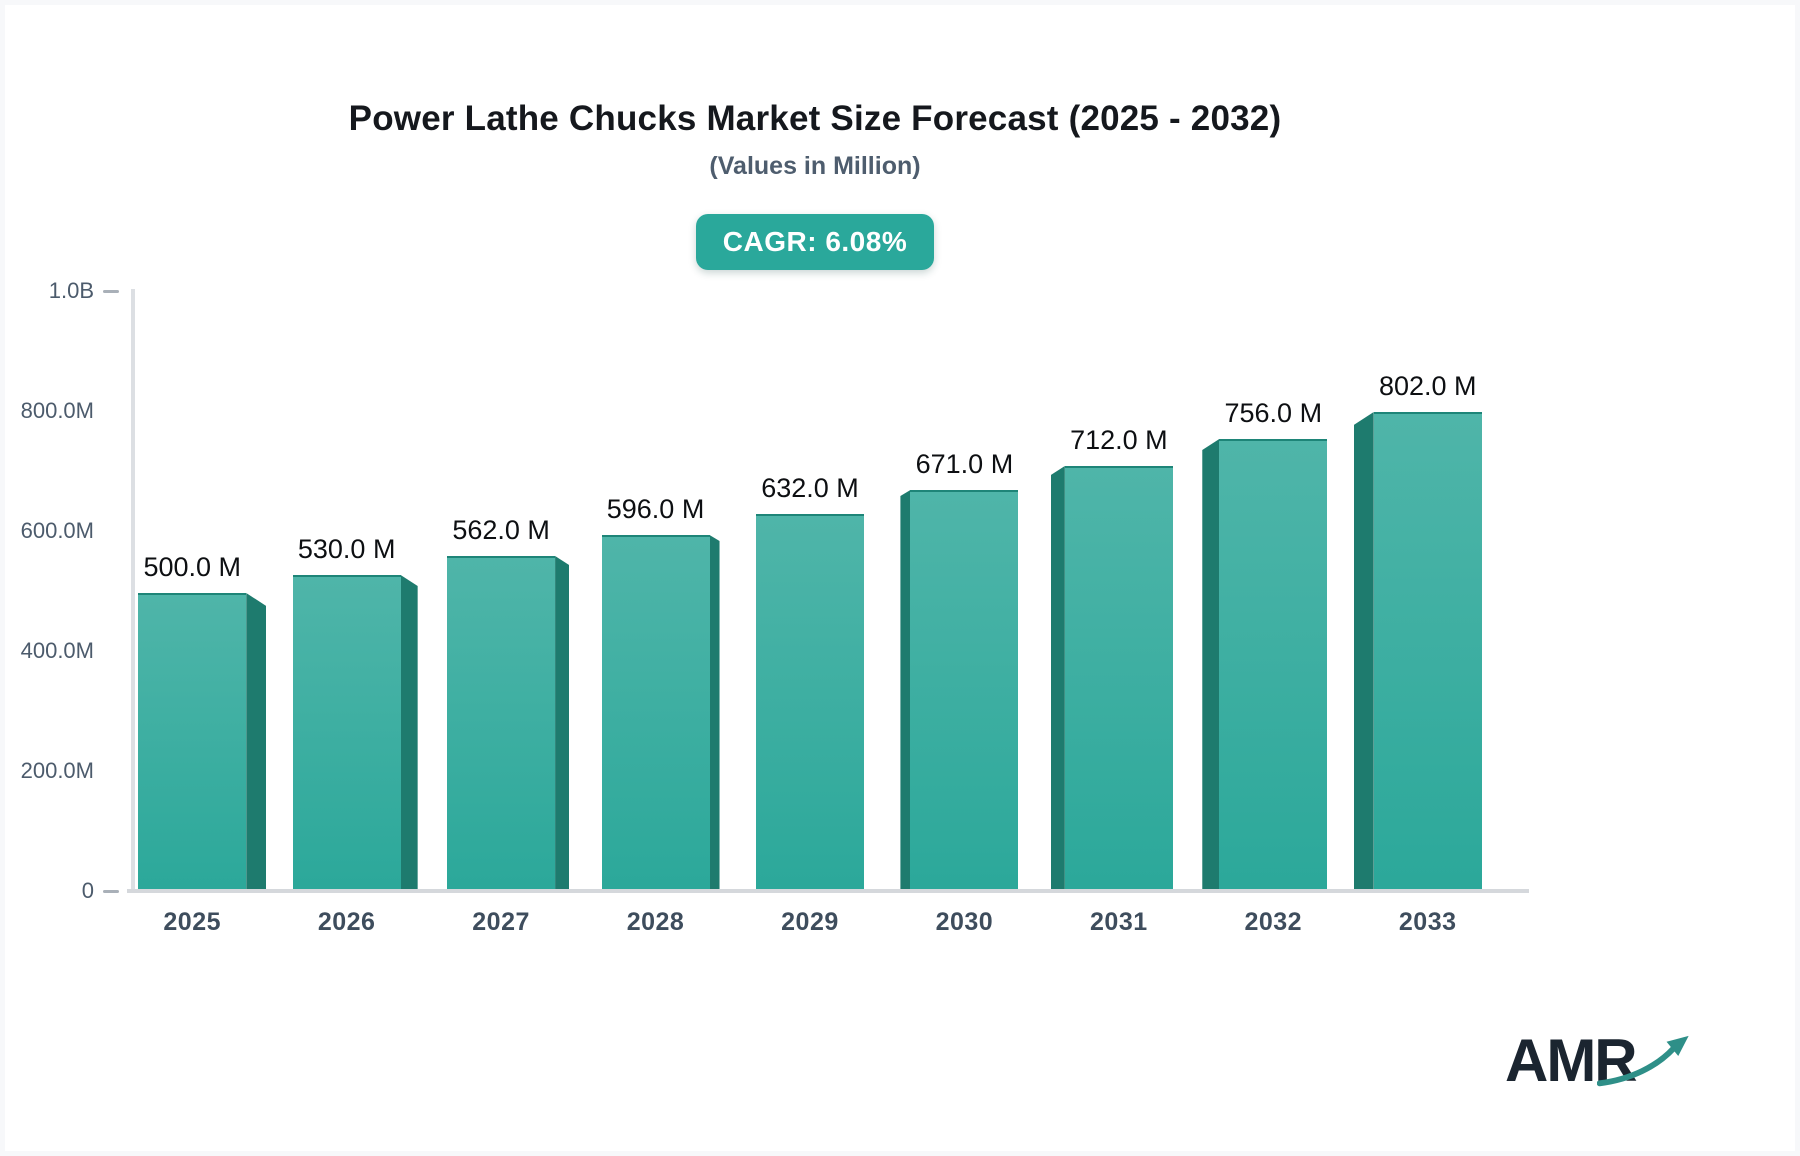  What do you see at coordinates (1273, 413) in the screenshot?
I see `bar-value-label: 756.0 M` at bounding box center [1273, 413].